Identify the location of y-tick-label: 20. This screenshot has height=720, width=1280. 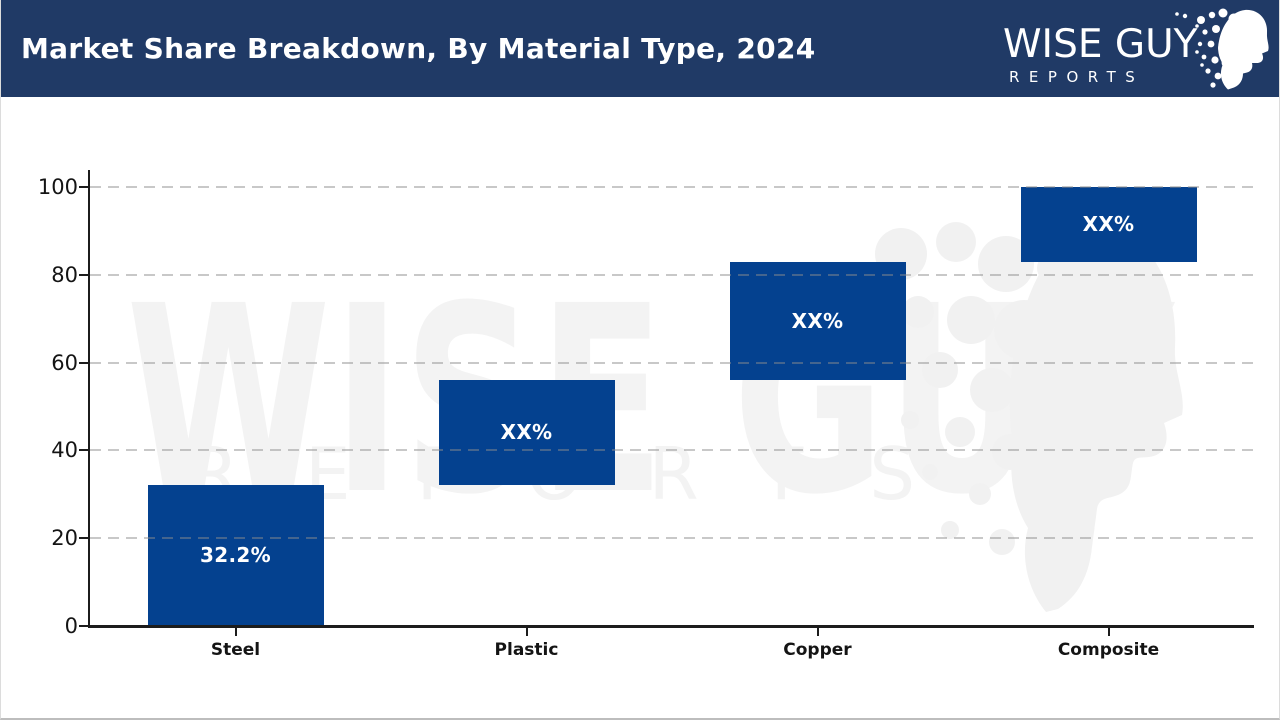
(64, 538).